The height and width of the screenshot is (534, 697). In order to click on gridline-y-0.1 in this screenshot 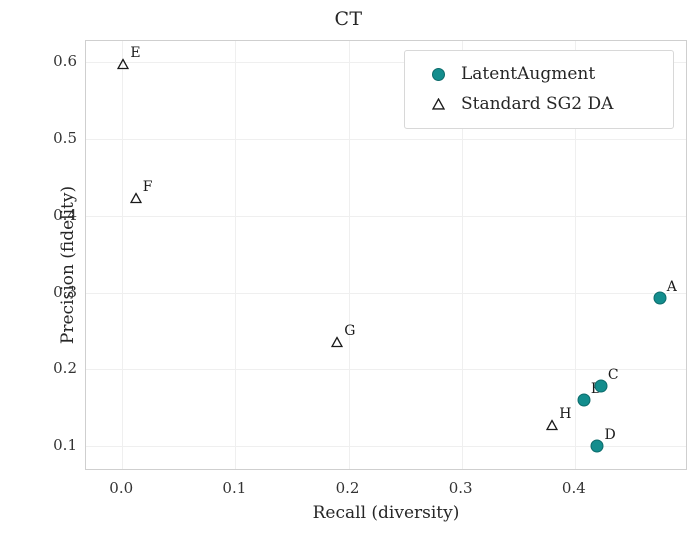, I will do `click(386, 447)`.